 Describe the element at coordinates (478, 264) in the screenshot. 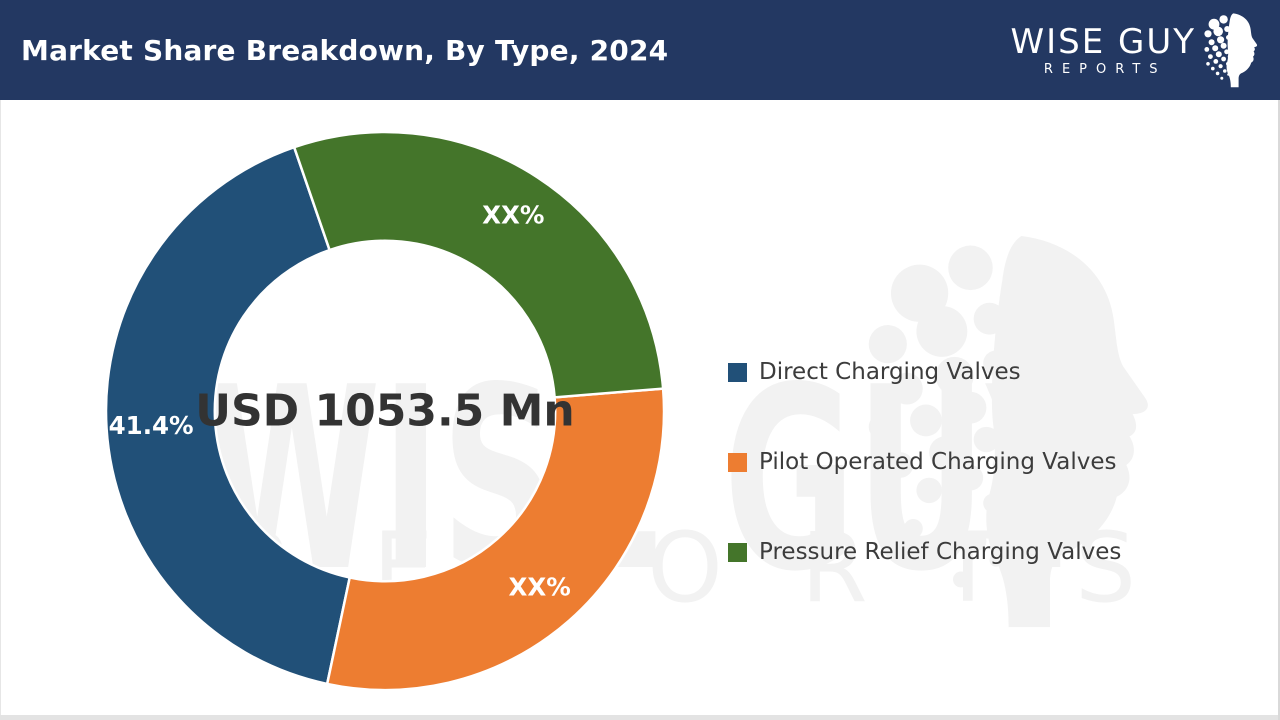

I see `pie-slice-pressure-relief-charging-valves` at that location.